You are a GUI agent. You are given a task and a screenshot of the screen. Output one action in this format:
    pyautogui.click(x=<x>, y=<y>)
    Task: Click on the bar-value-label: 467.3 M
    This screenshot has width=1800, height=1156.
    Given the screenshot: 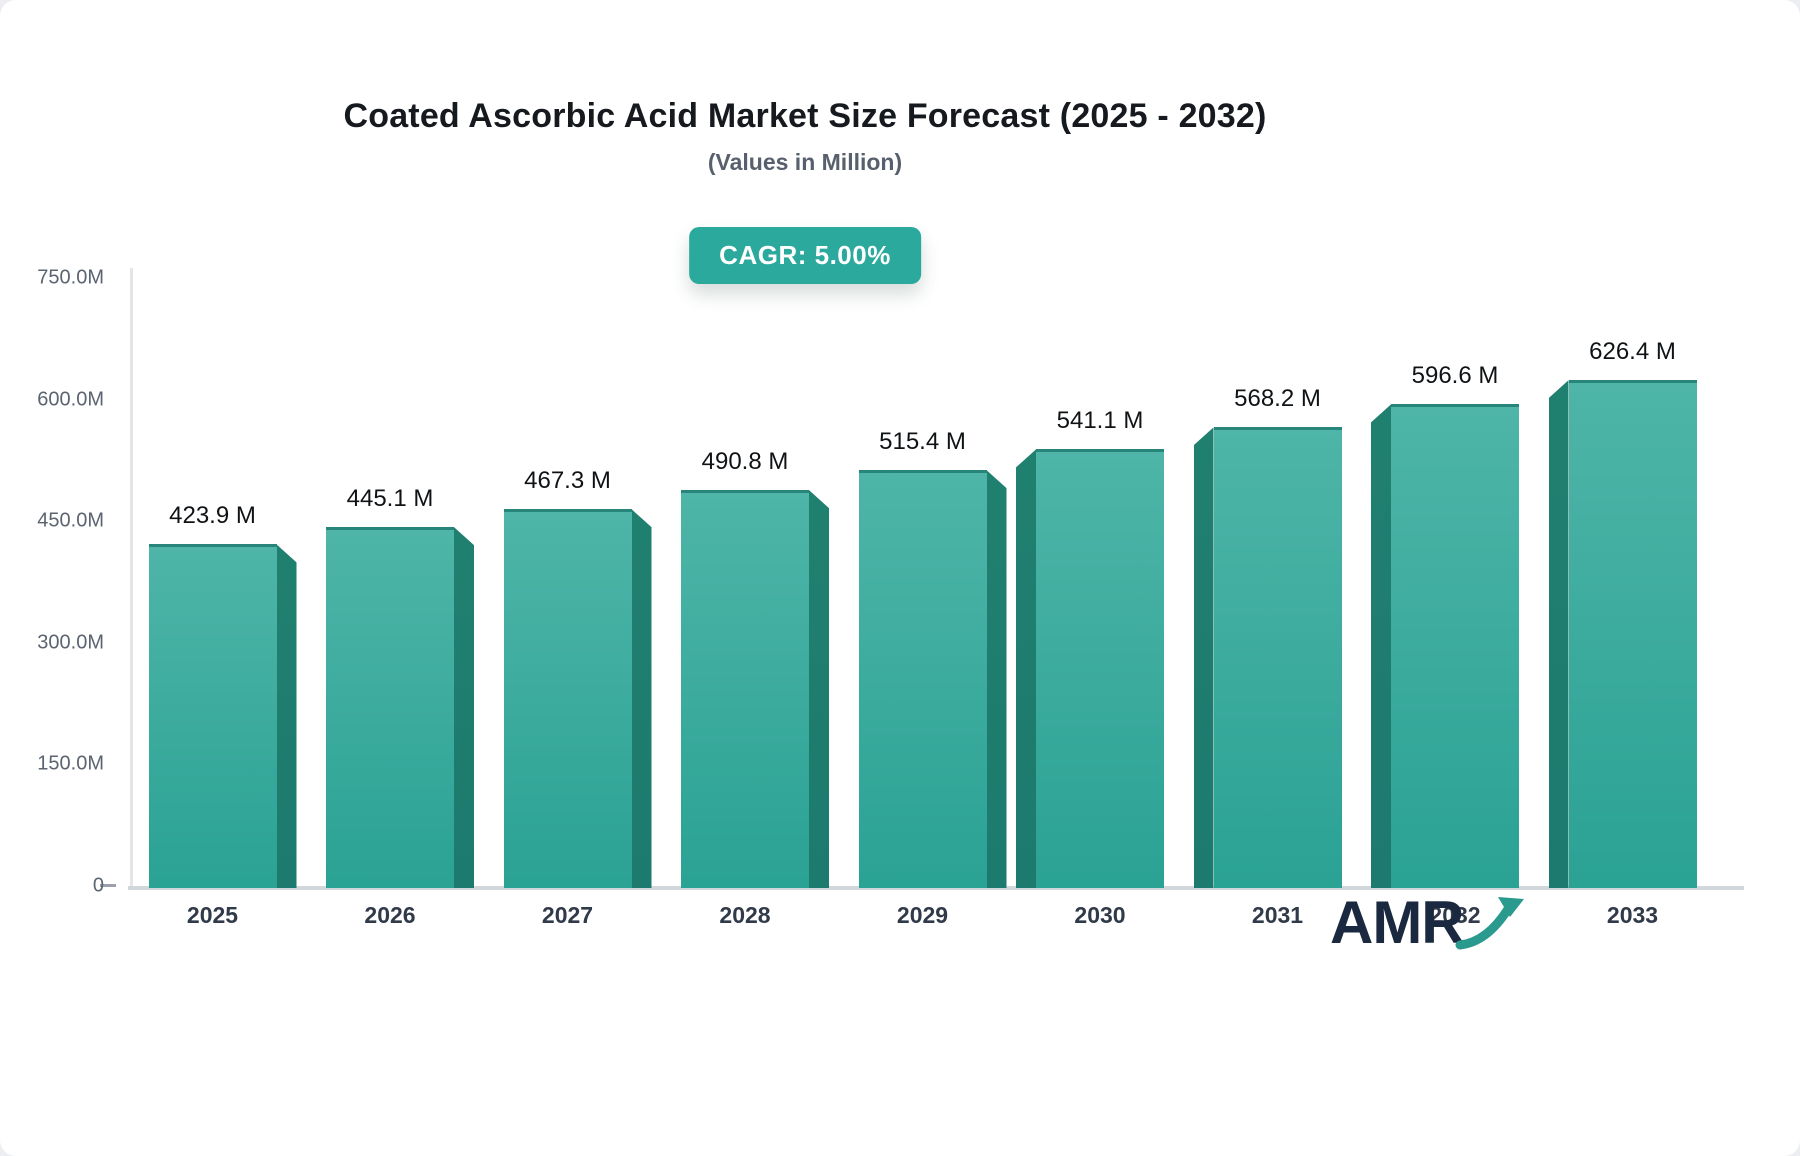 What is the action you would take?
    pyautogui.click(x=567, y=481)
    